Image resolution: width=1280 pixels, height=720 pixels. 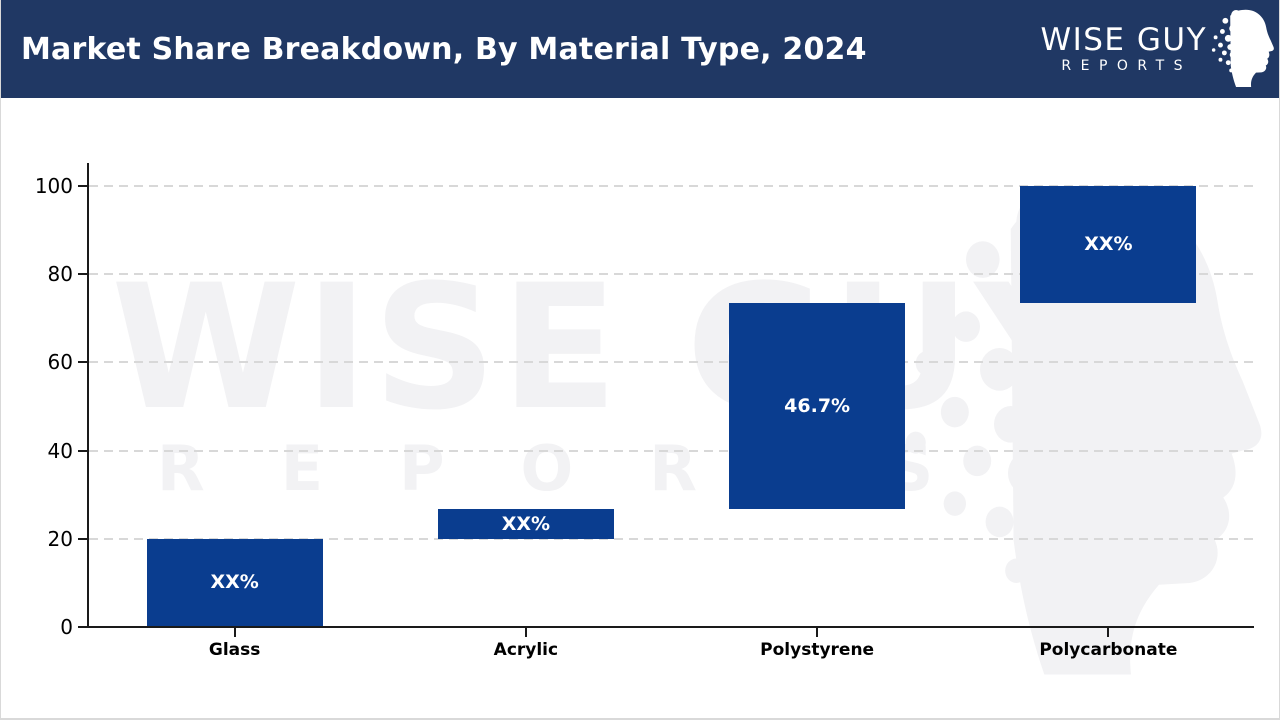 I want to click on bar-polycarbonate: XX%, so click(x=1108, y=245).